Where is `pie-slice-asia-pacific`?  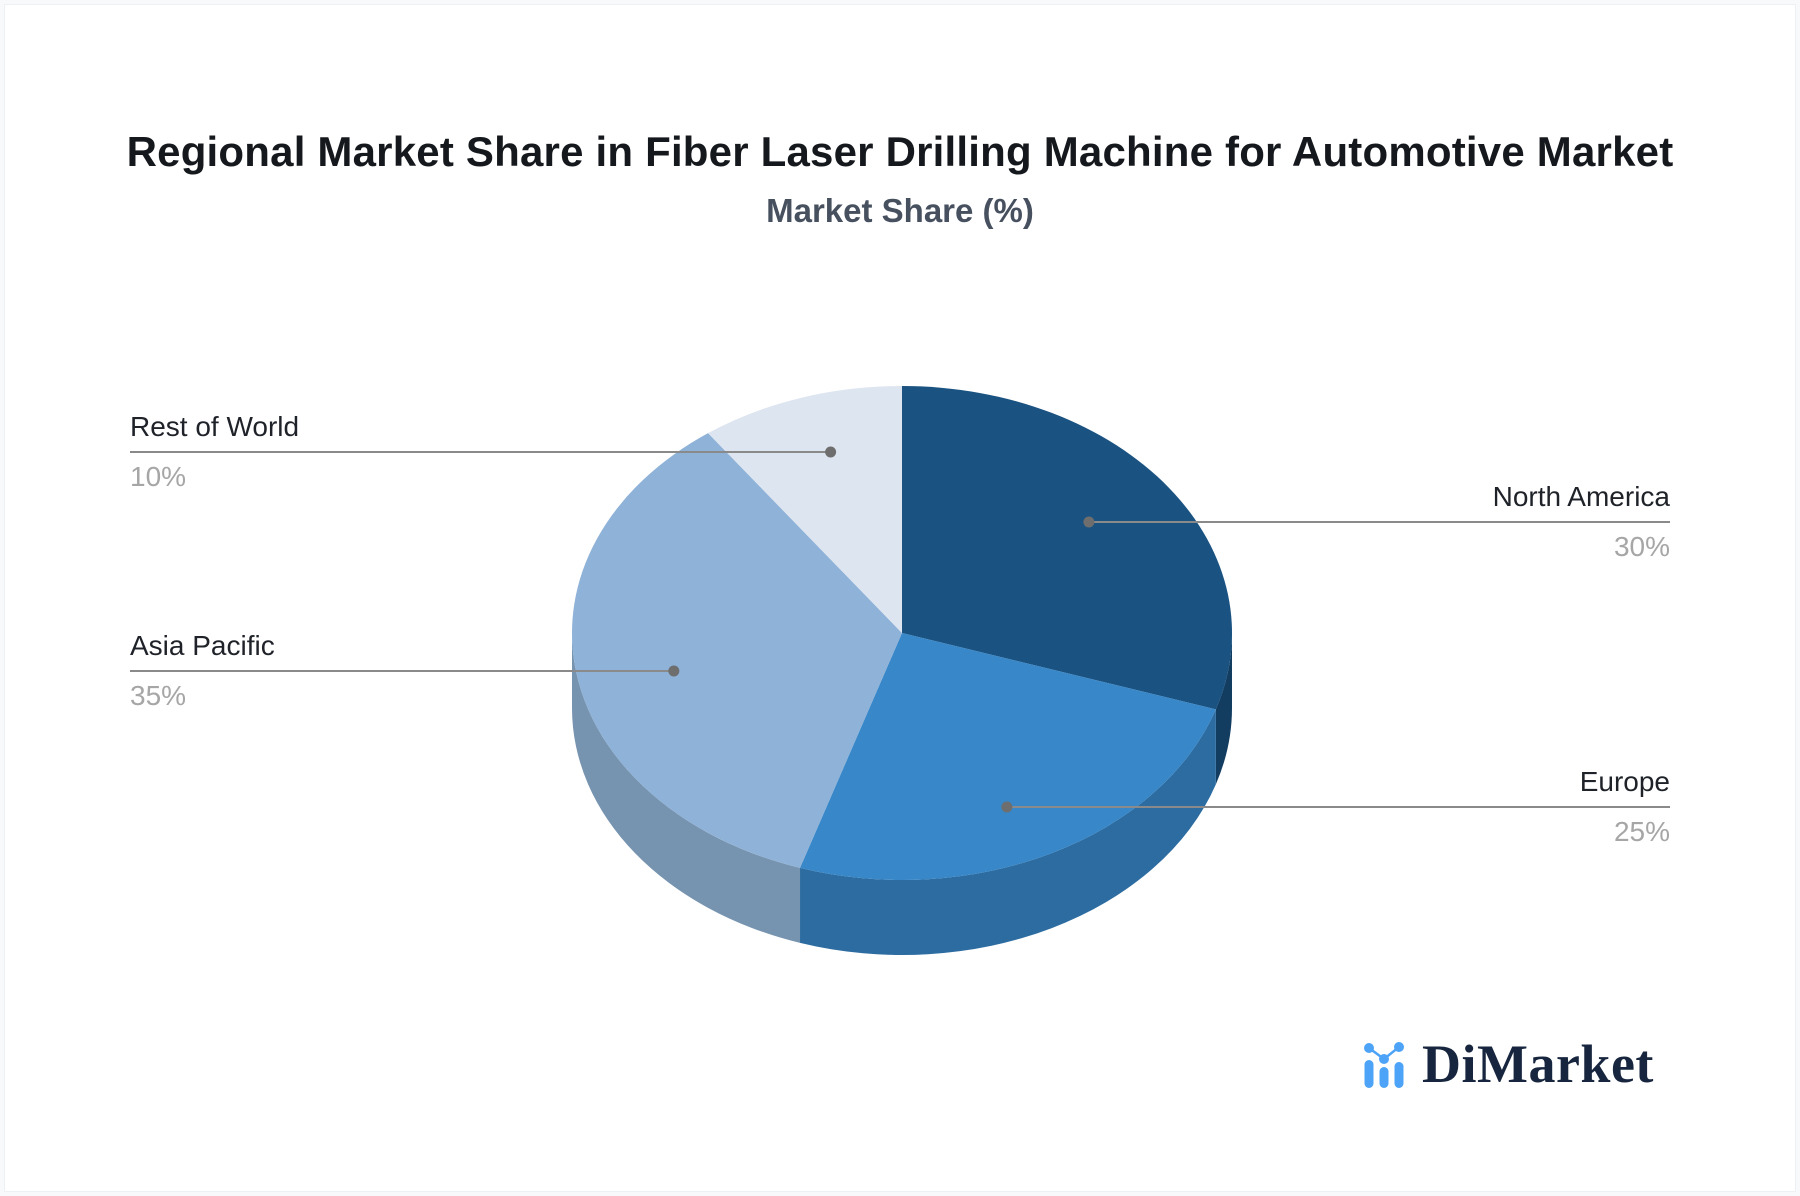 pie-slice-asia-pacific is located at coordinates (736, 650).